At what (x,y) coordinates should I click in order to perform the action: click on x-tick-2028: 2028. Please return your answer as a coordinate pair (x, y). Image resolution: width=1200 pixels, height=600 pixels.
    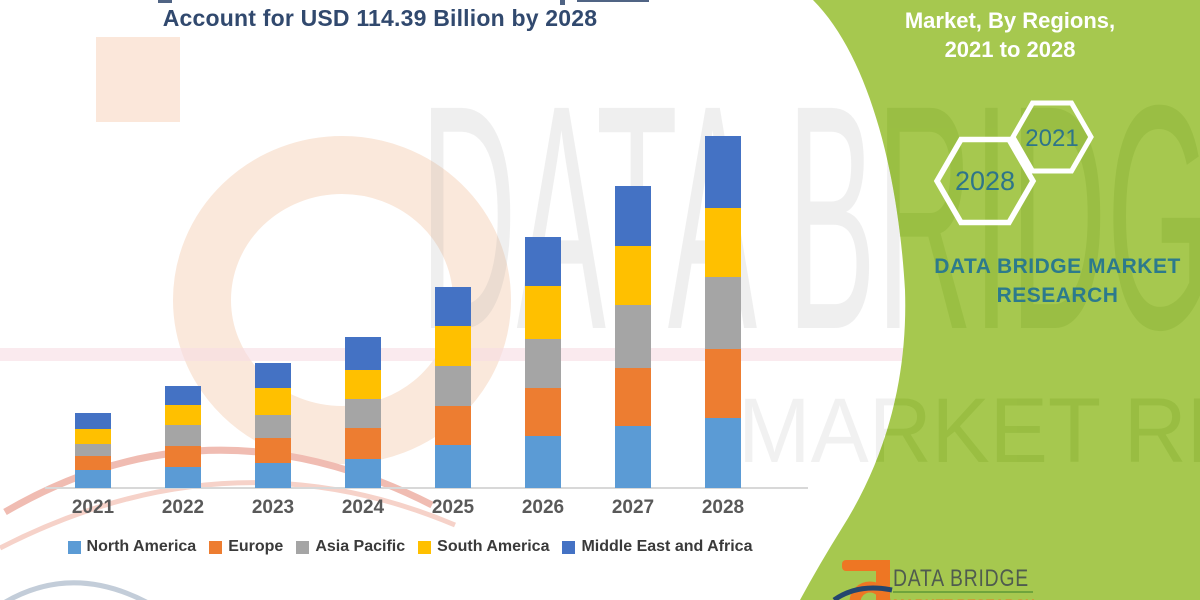
    Looking at the image, I should click on (723, 507).